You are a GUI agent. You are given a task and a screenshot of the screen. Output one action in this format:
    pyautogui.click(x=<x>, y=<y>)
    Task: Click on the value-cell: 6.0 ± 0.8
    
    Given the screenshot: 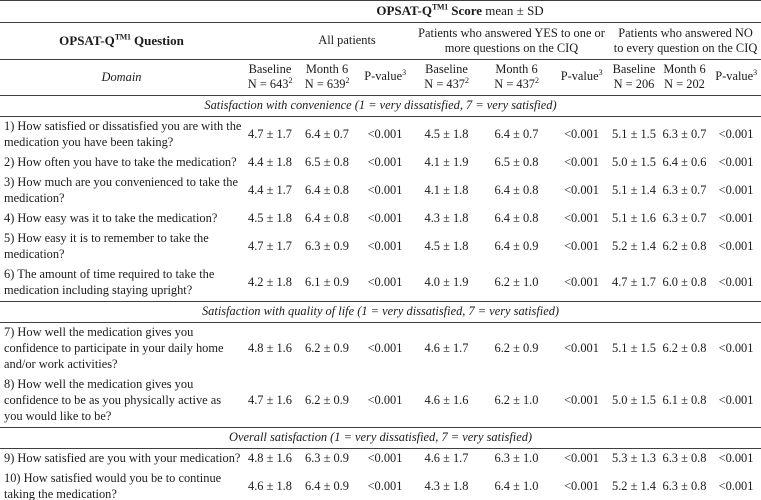 What is the action you would take?
    pyautogui.click(x=684, y=281)
    